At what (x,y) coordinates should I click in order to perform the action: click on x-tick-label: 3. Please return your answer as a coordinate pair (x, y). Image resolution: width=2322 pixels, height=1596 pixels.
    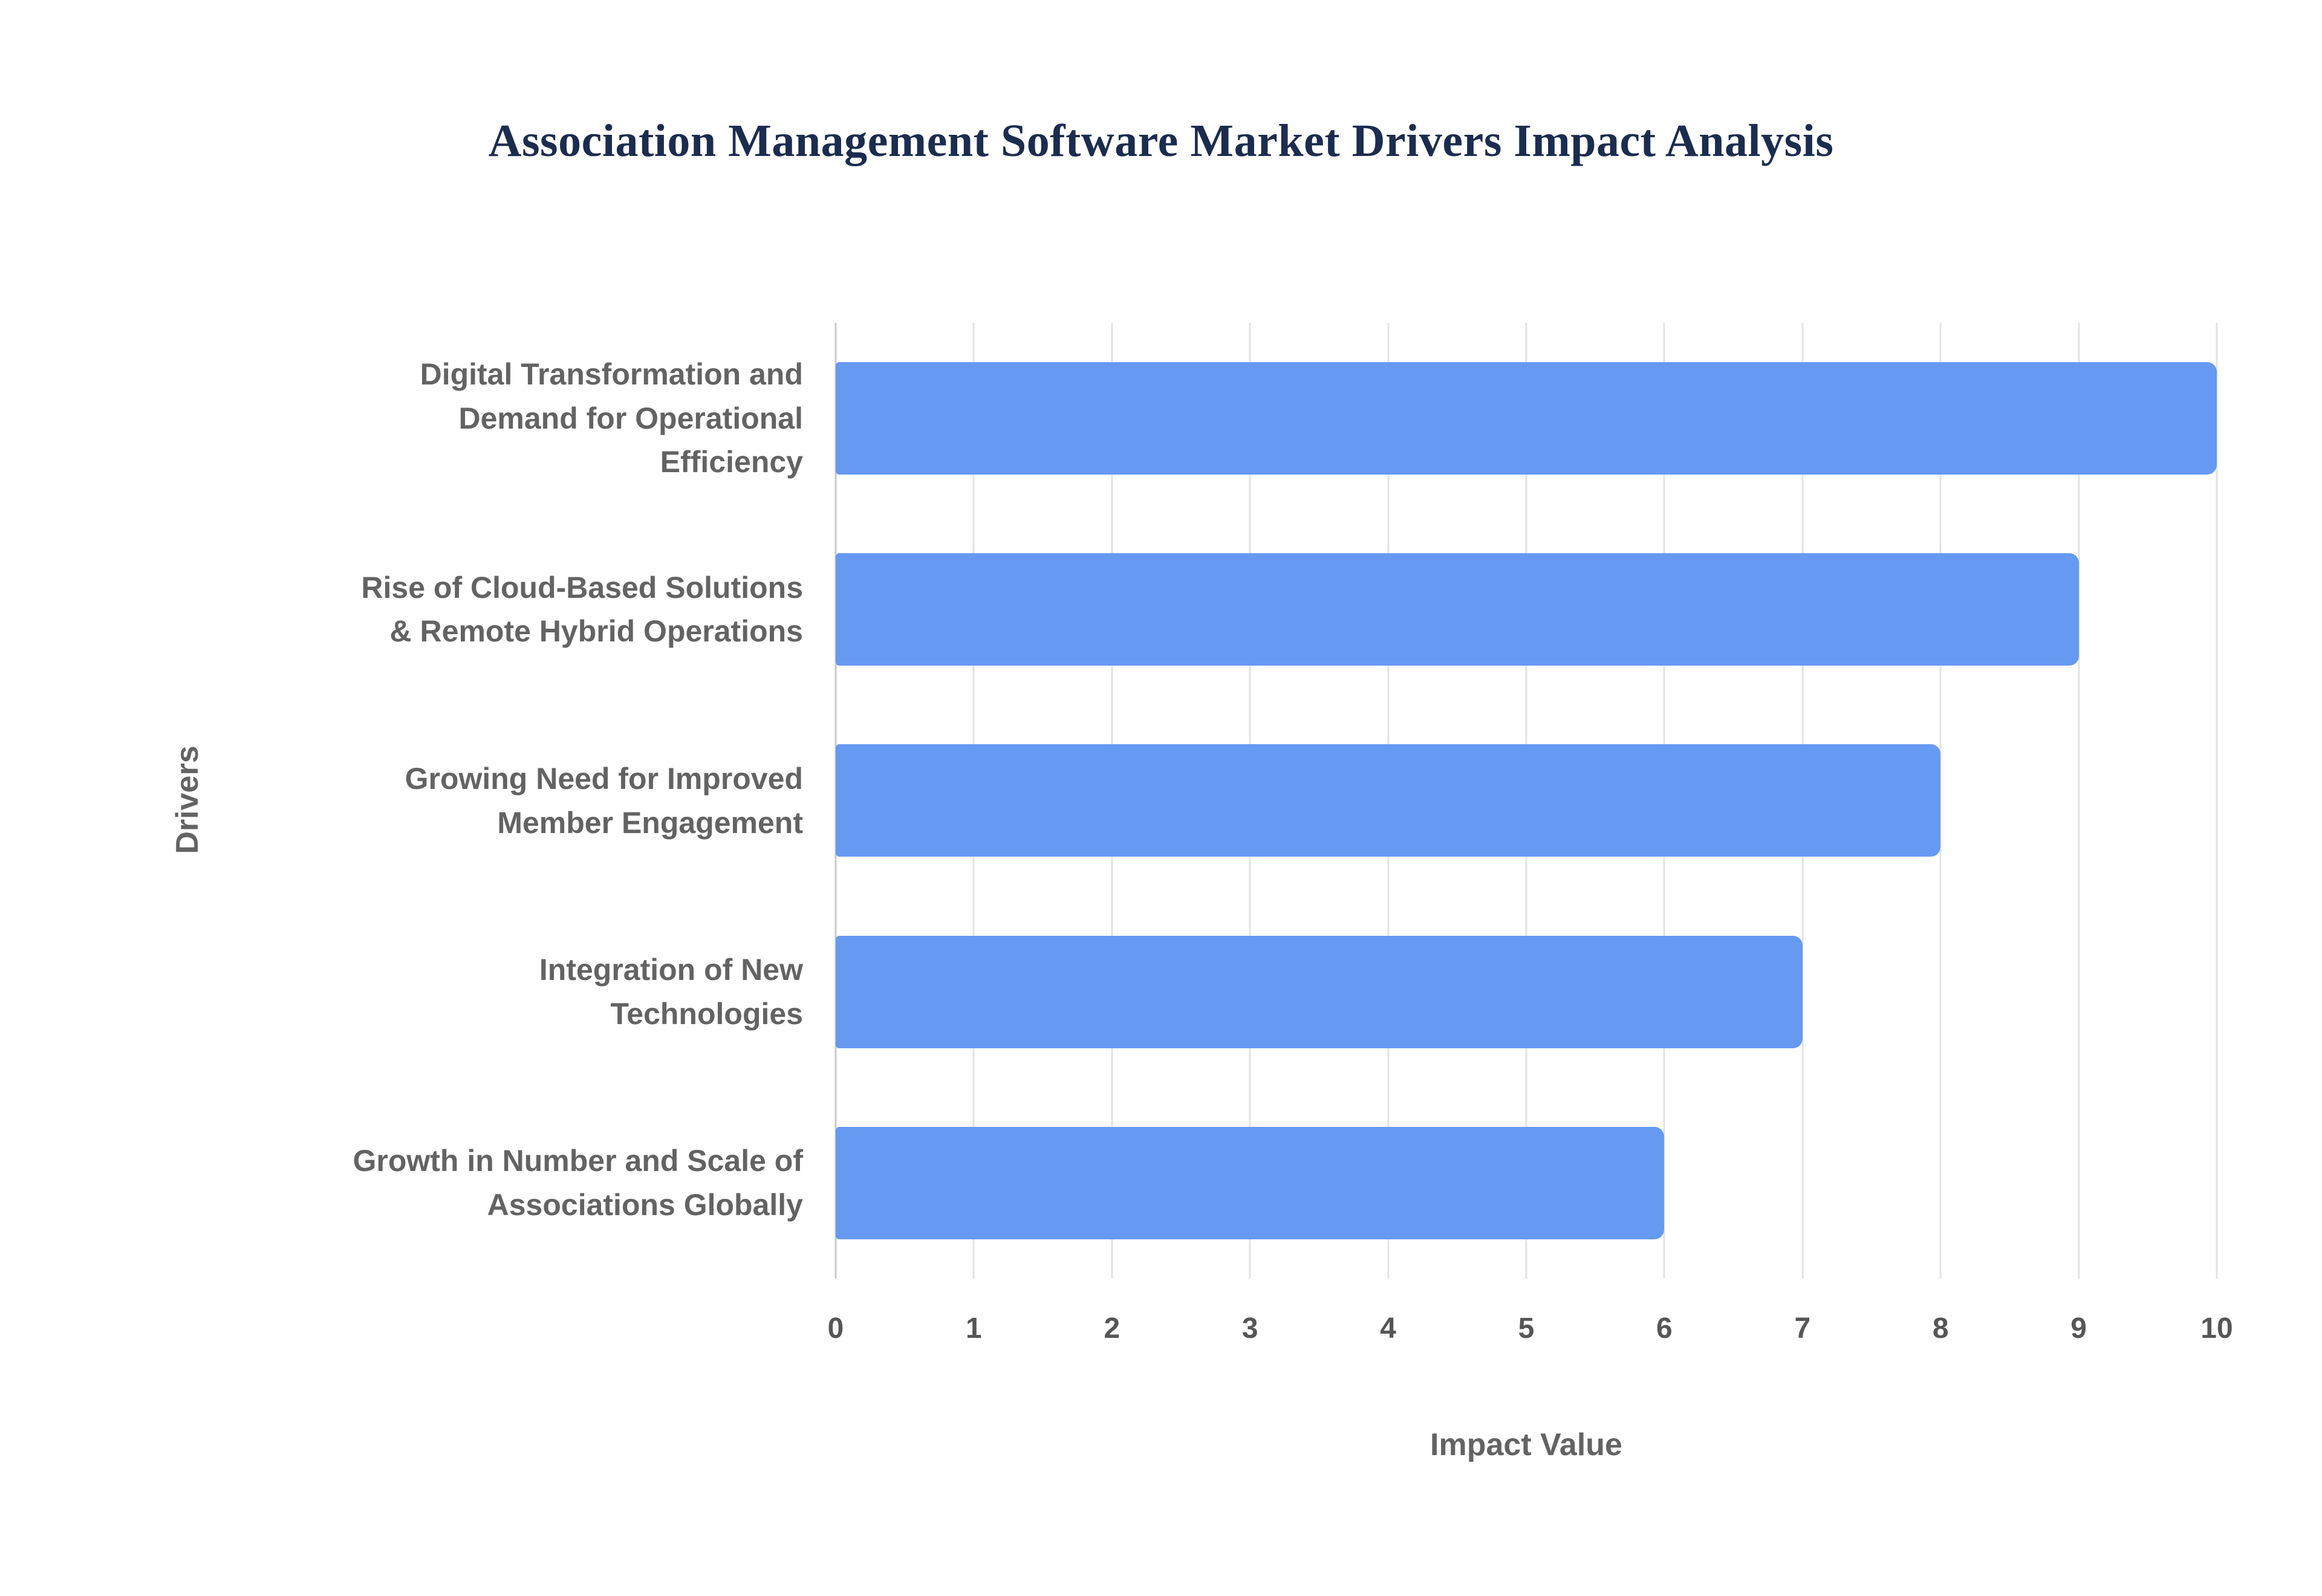
    Looking at the image, I should click on (1249, 1328).